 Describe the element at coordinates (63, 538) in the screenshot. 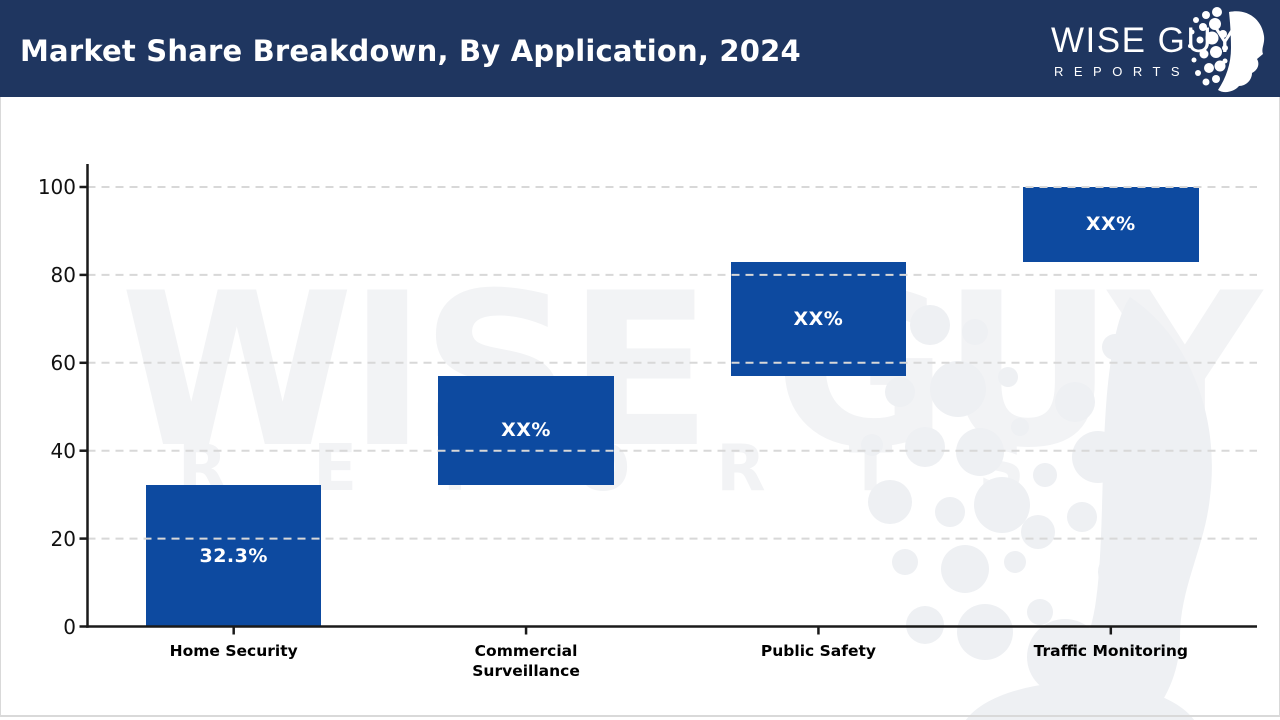

I see `y-tick-label: 20` at that location.